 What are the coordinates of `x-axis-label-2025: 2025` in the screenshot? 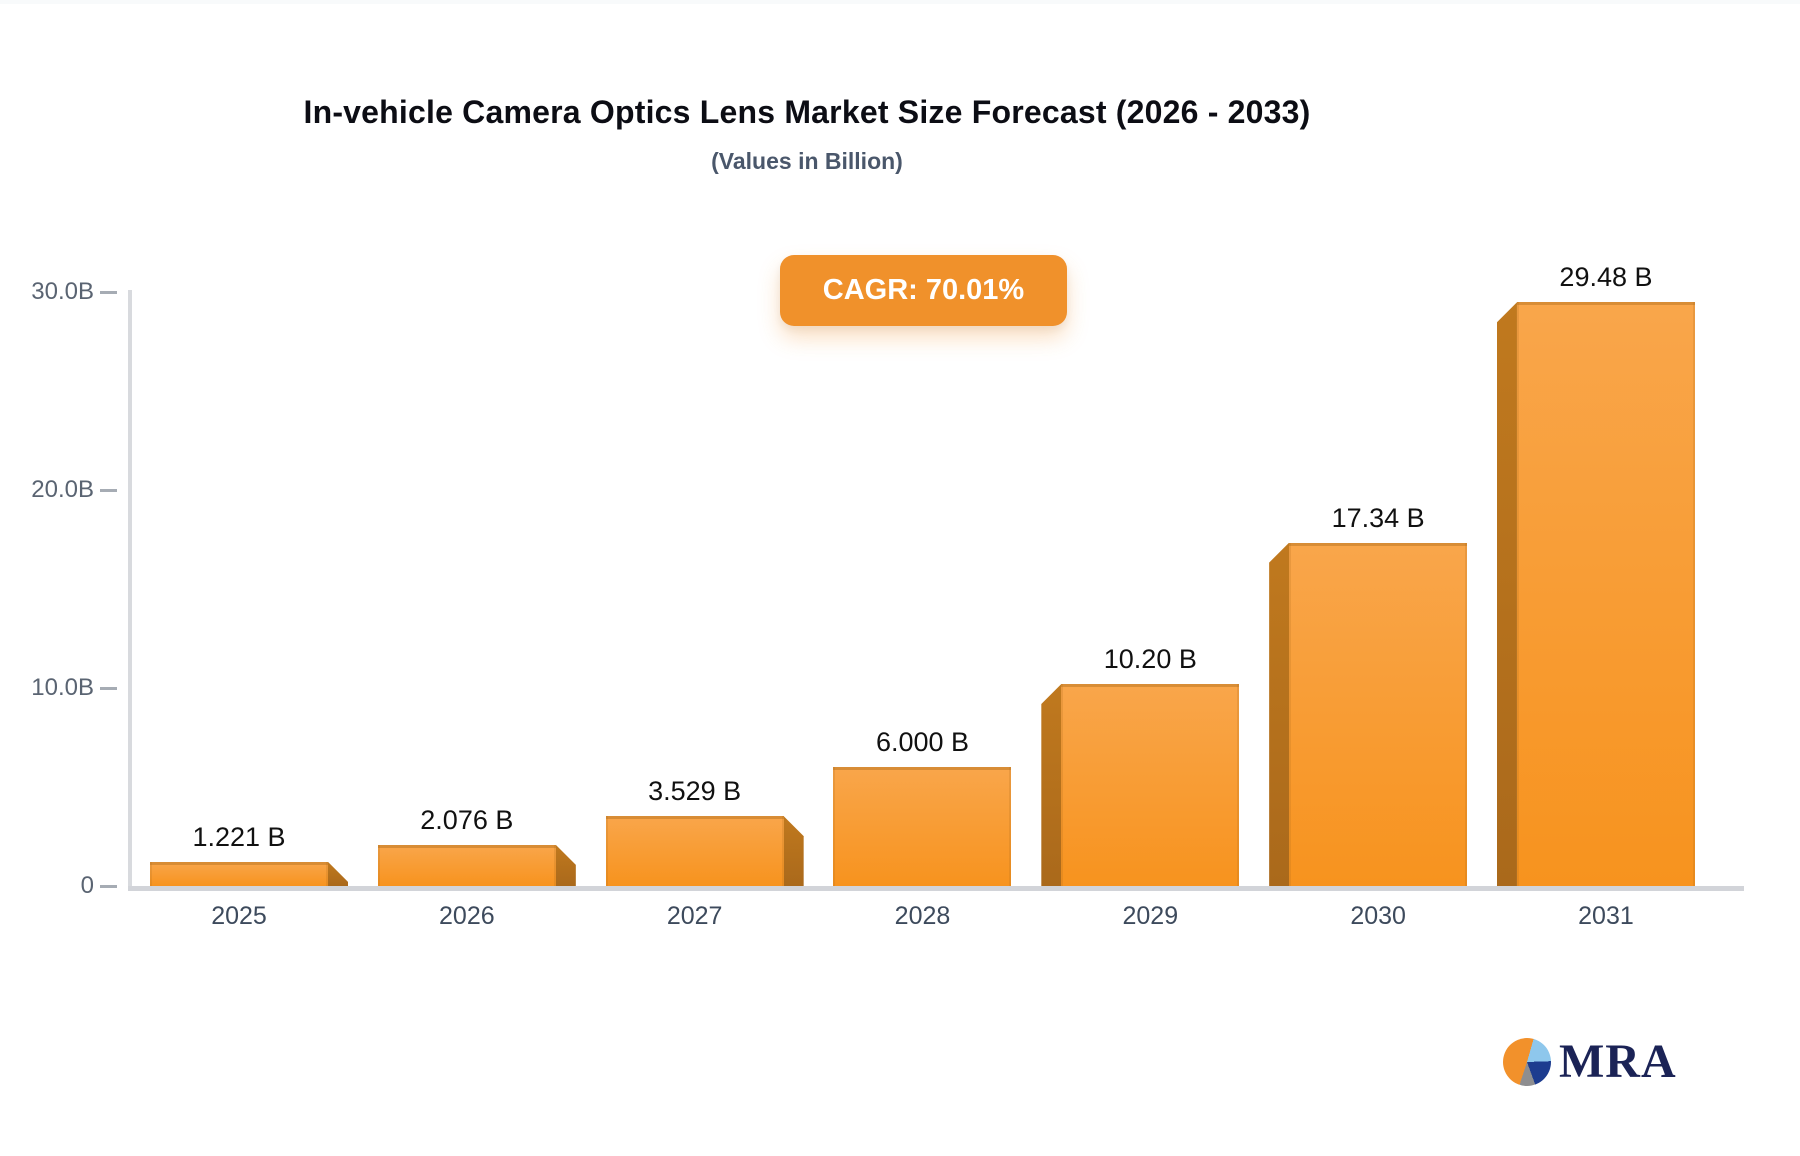 It's located at (239, 916).